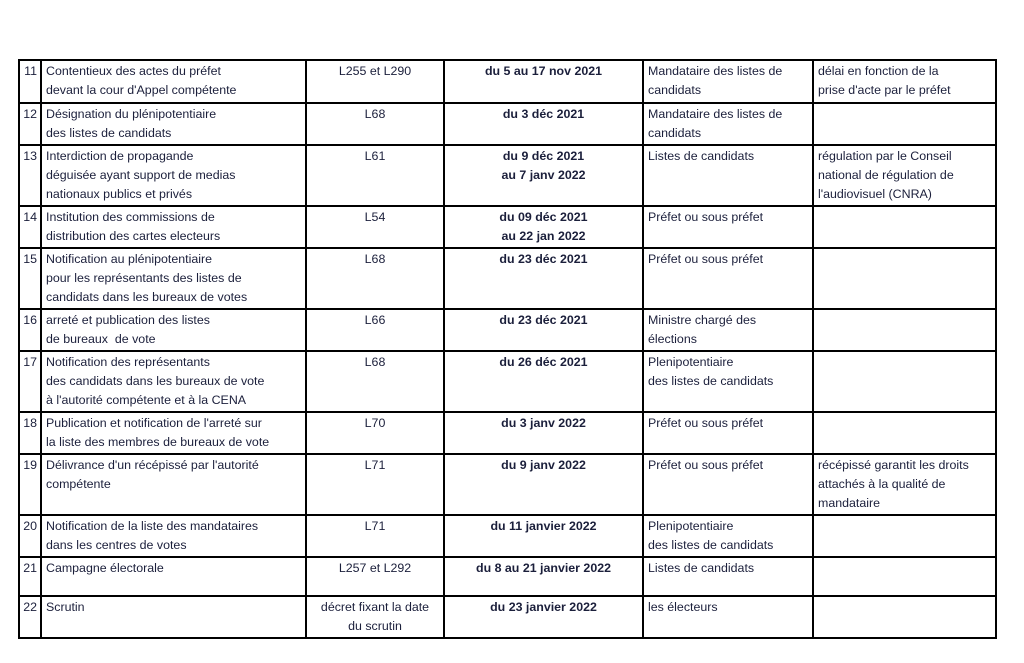  Describe the element at coordinates (543, 175) in the screenshot. I see `row-date-cell: du 9 déc 2021 au 7 janv 2022` at that location.